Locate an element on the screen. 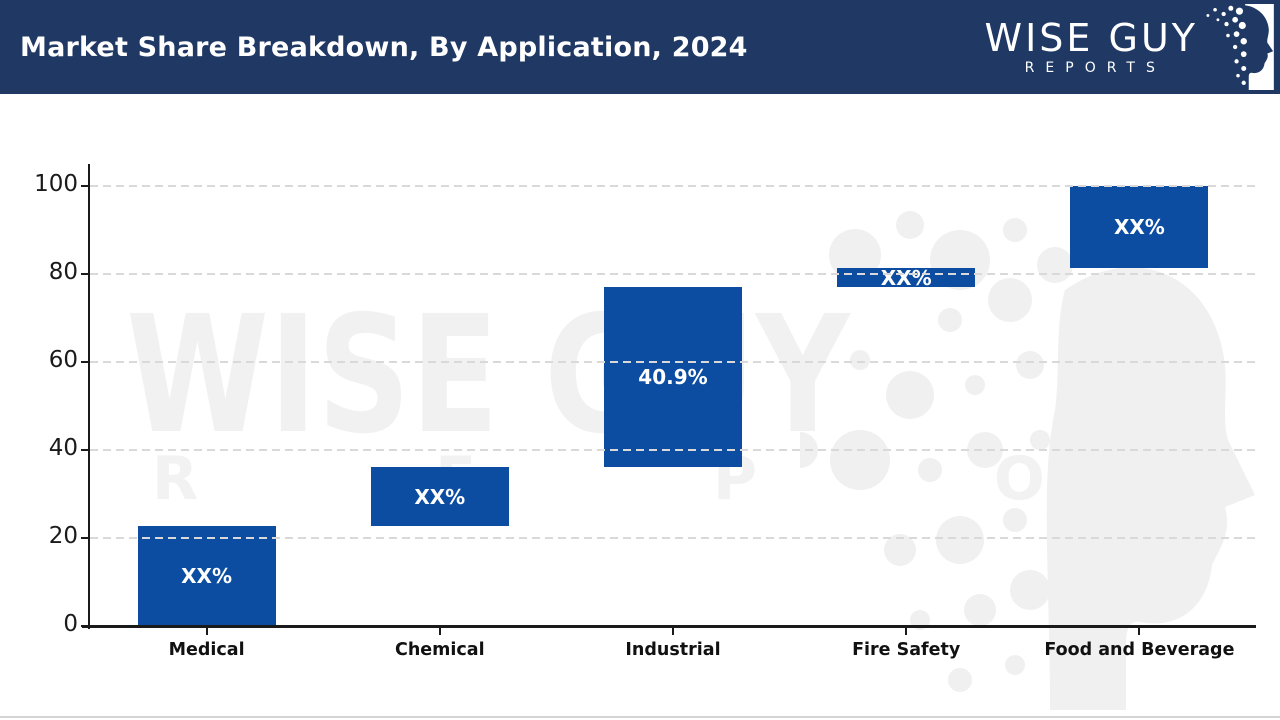  x-category-label: Industrial is located at coordinates (673, 650).